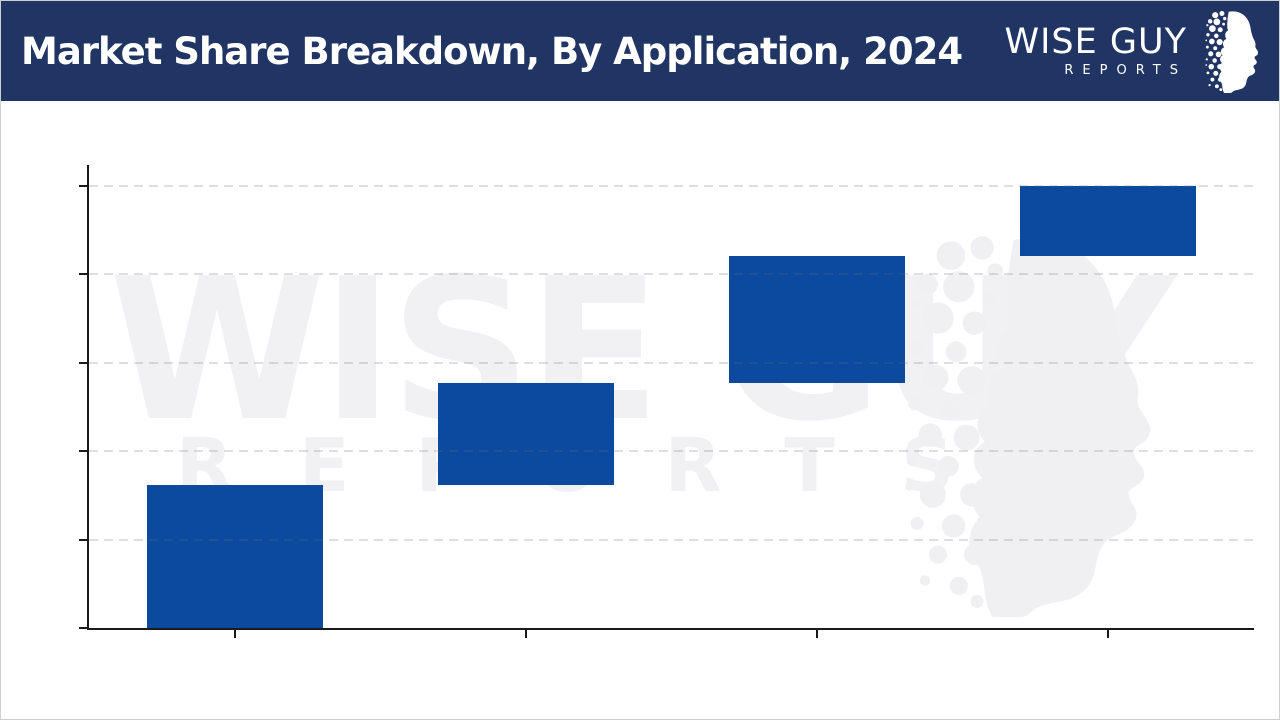  I want to click on wise-guy-reports-logo: WISE GUY REPORTS, so click(1137, 51).